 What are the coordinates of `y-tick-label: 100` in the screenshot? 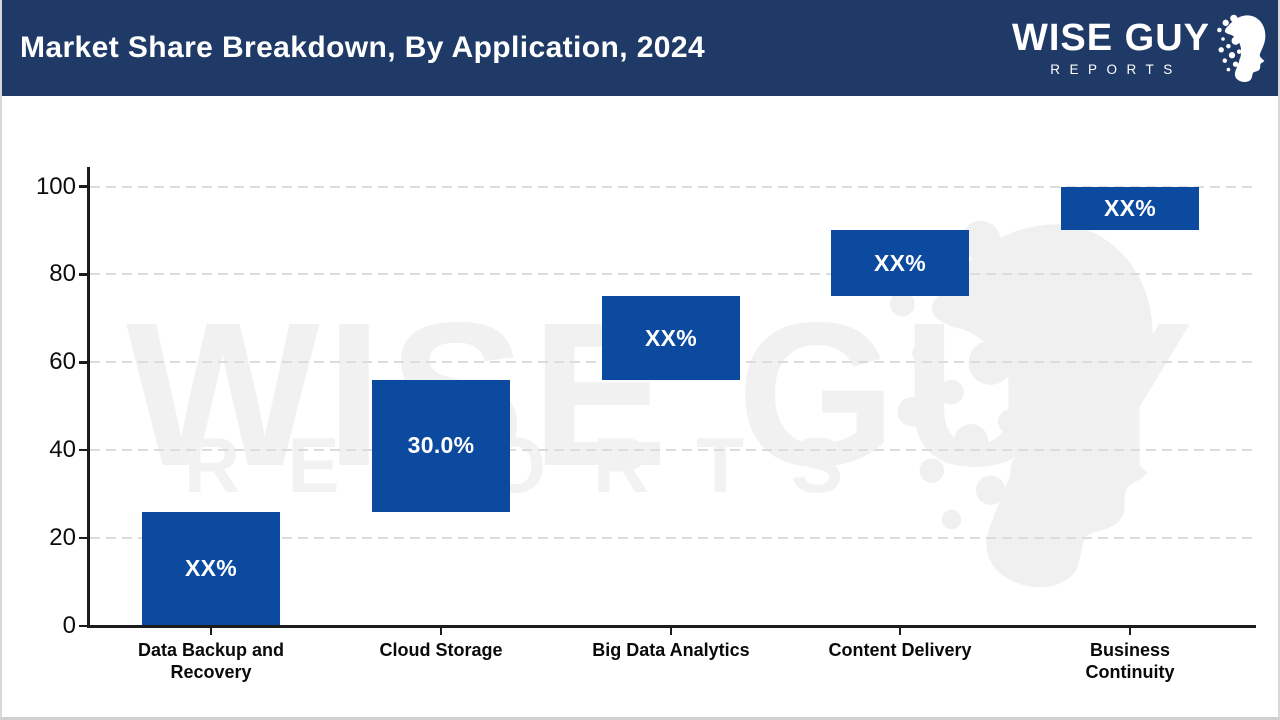 It's located at (55, 186).